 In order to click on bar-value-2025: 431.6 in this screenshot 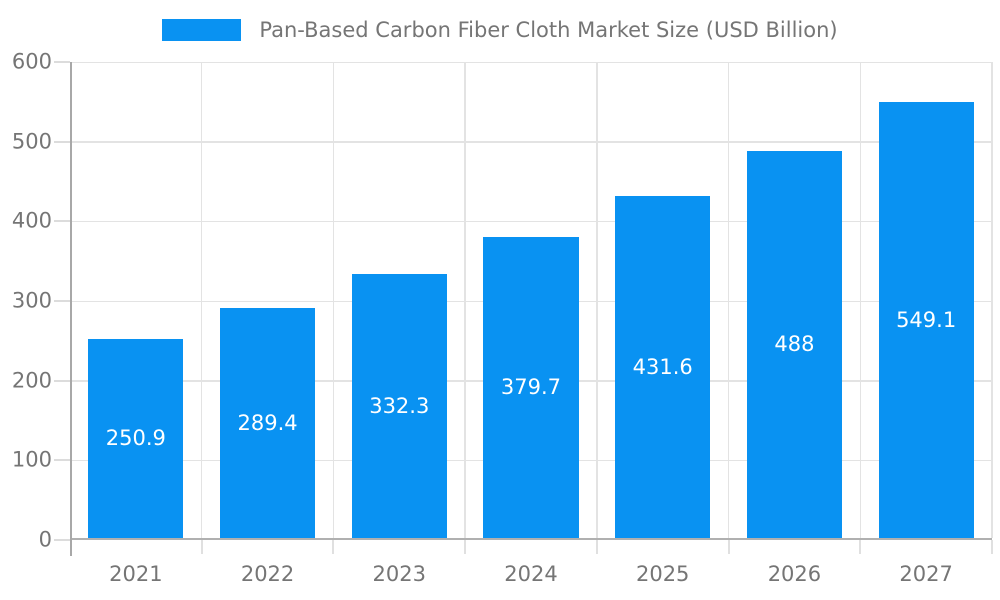, I will do `click(662, 366)`.